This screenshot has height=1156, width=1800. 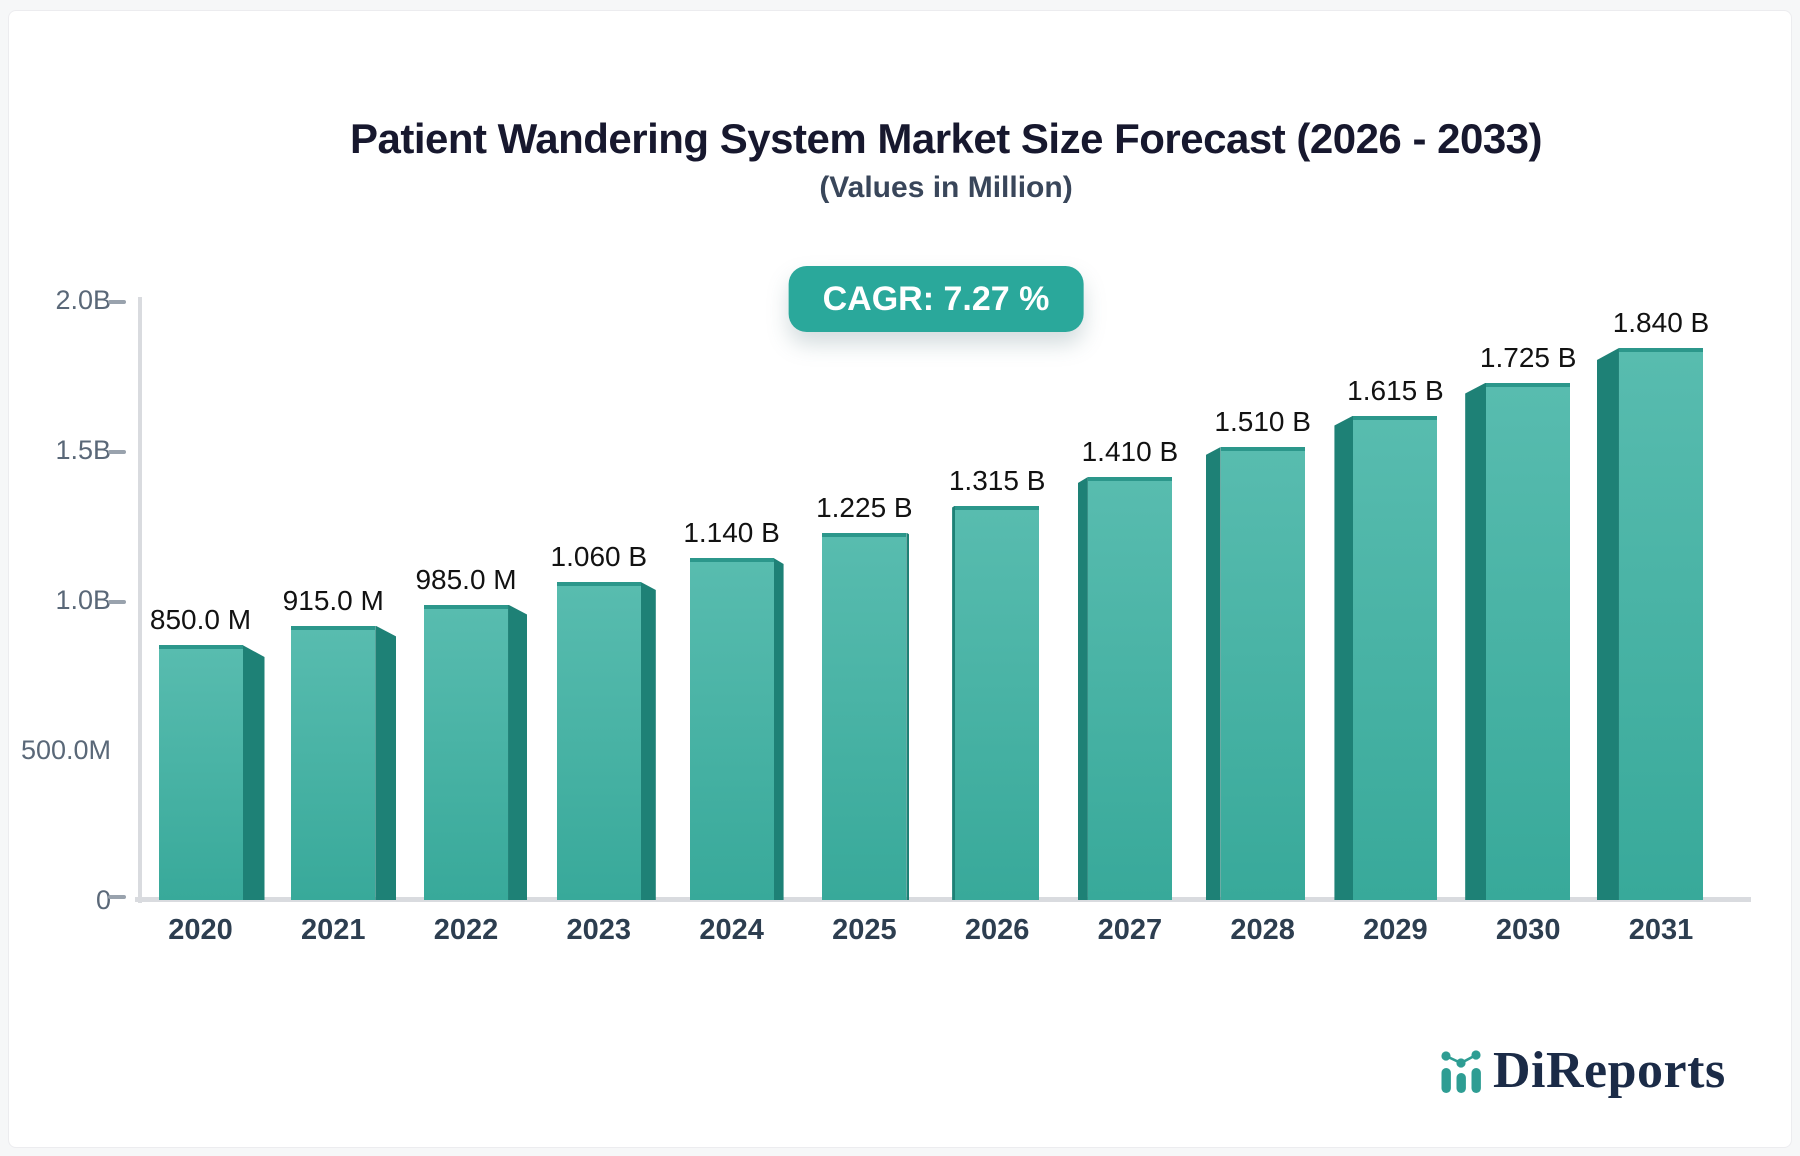 I want to click on direports-logo: DiReports, so click(x=1582, y=1071).